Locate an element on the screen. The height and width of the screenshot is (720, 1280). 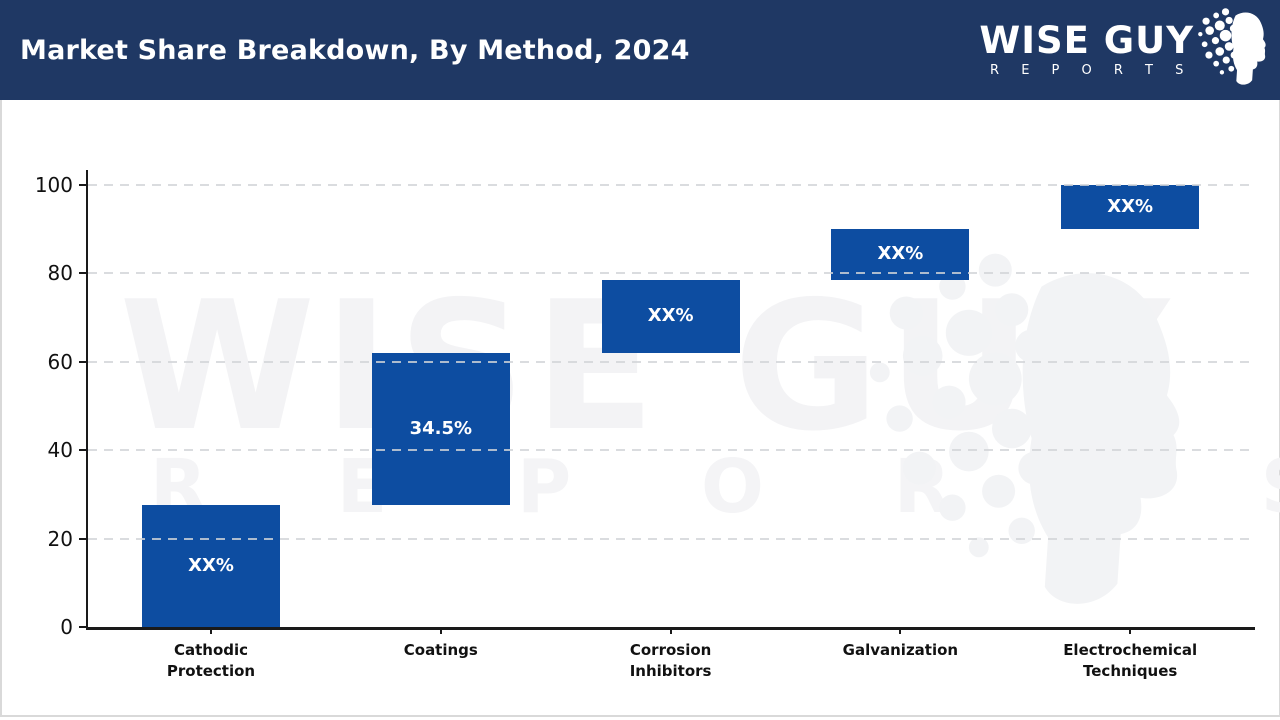
bar: 34.5% is located at coordinates (440, 429).